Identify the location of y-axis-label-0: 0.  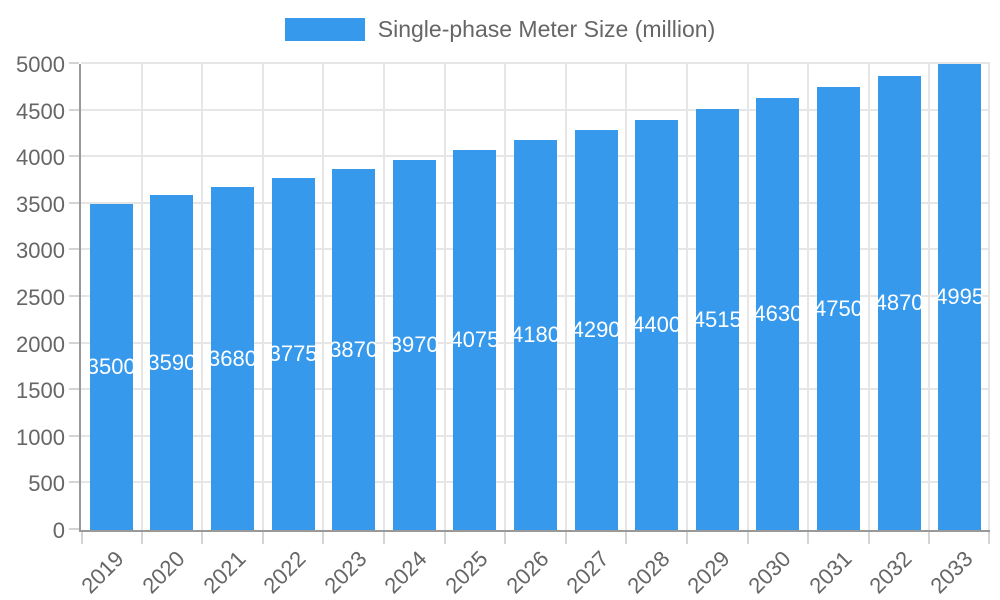
(58, 530).